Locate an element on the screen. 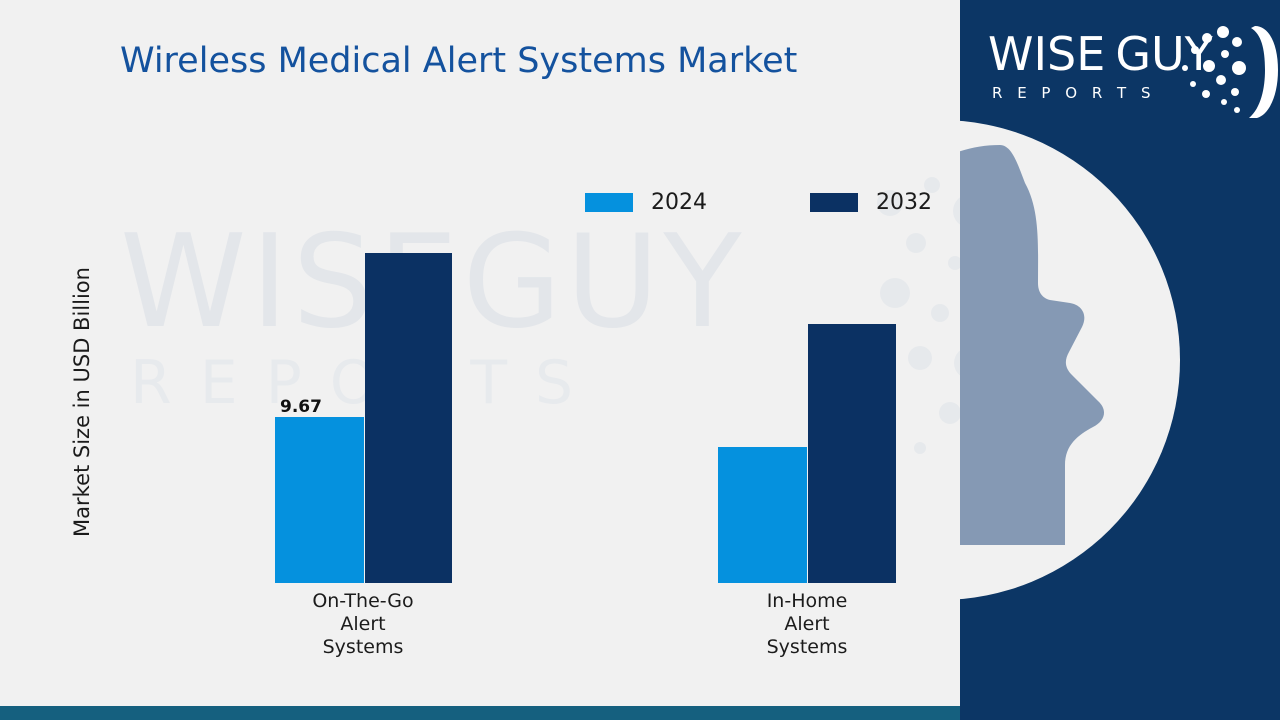  chart-legend: 2024 2032 is located at coordinates (758, 202).